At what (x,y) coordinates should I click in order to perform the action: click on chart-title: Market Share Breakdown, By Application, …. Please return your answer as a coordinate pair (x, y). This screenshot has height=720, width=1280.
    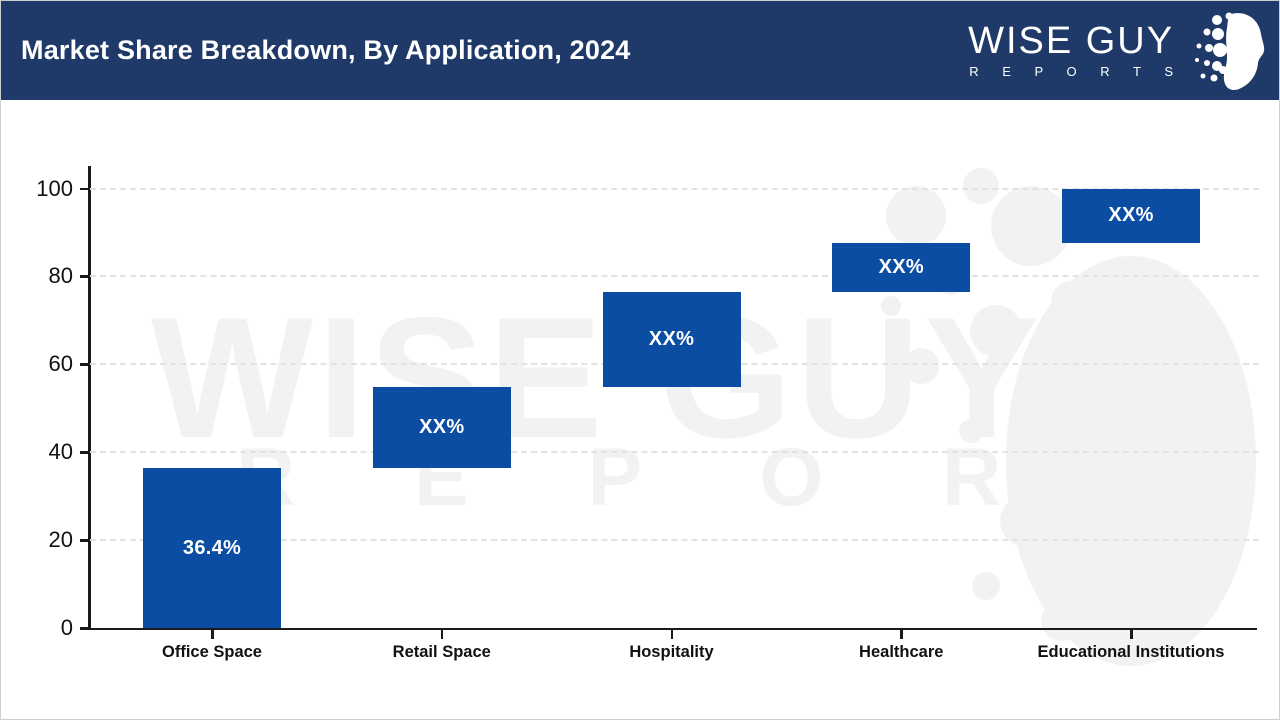
    Looking at the image, I should click on (326, 50).